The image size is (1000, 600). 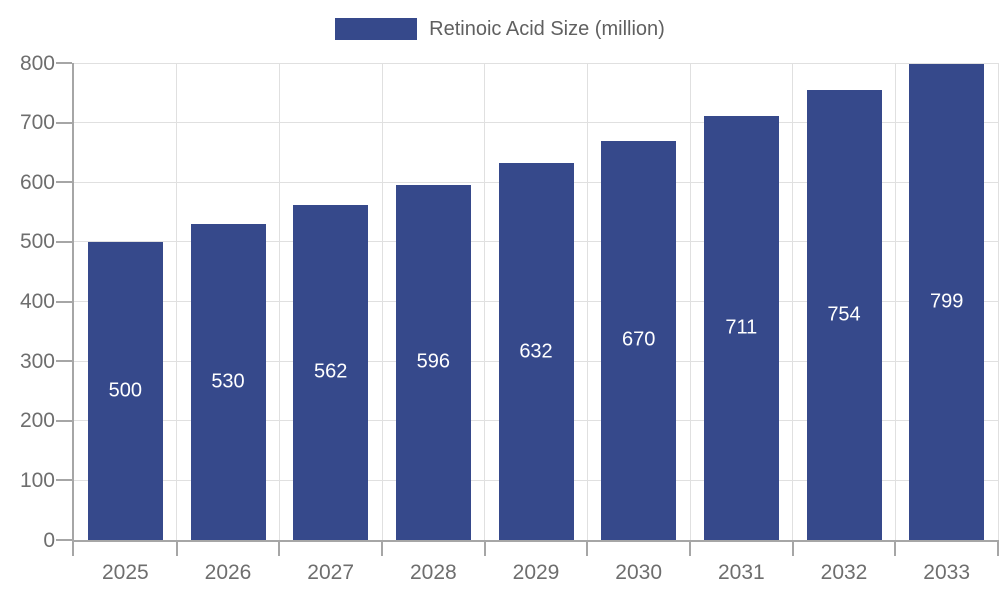 I want to click on y-tick-label: 600, so click(x=37, y=182).